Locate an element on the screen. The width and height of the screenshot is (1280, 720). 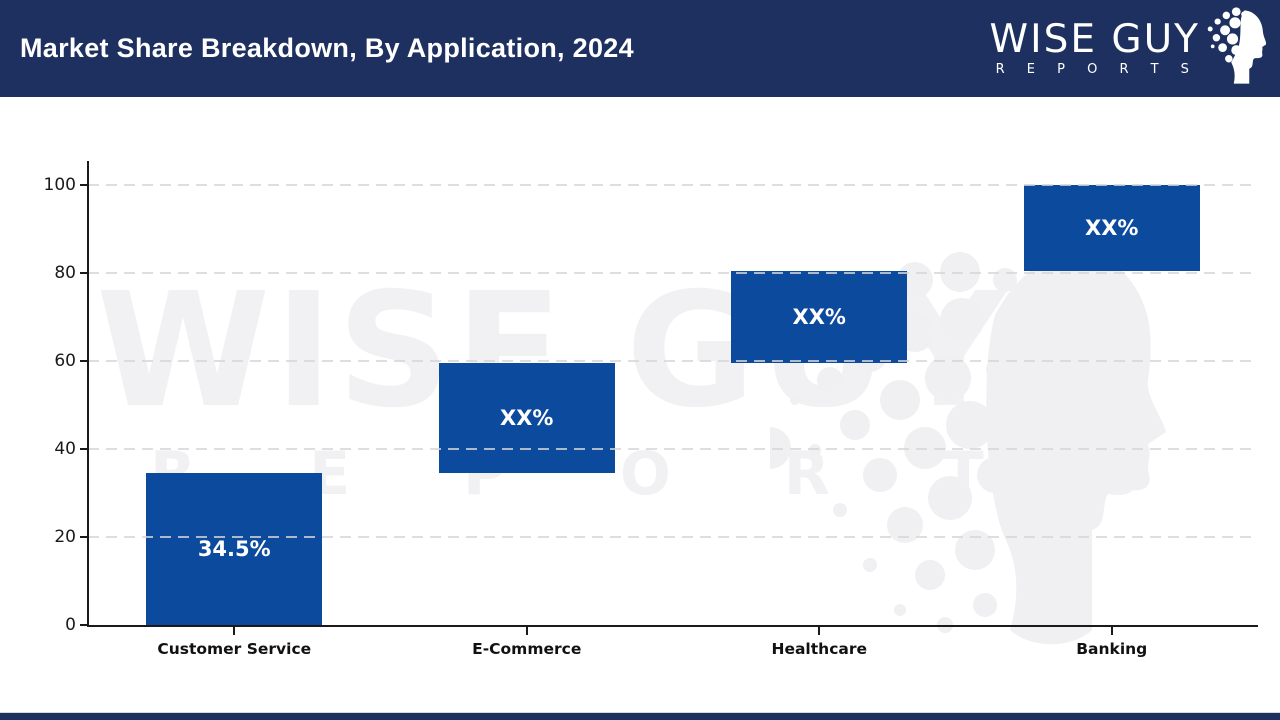
x-axis-line is located at coordinates (672, 626).